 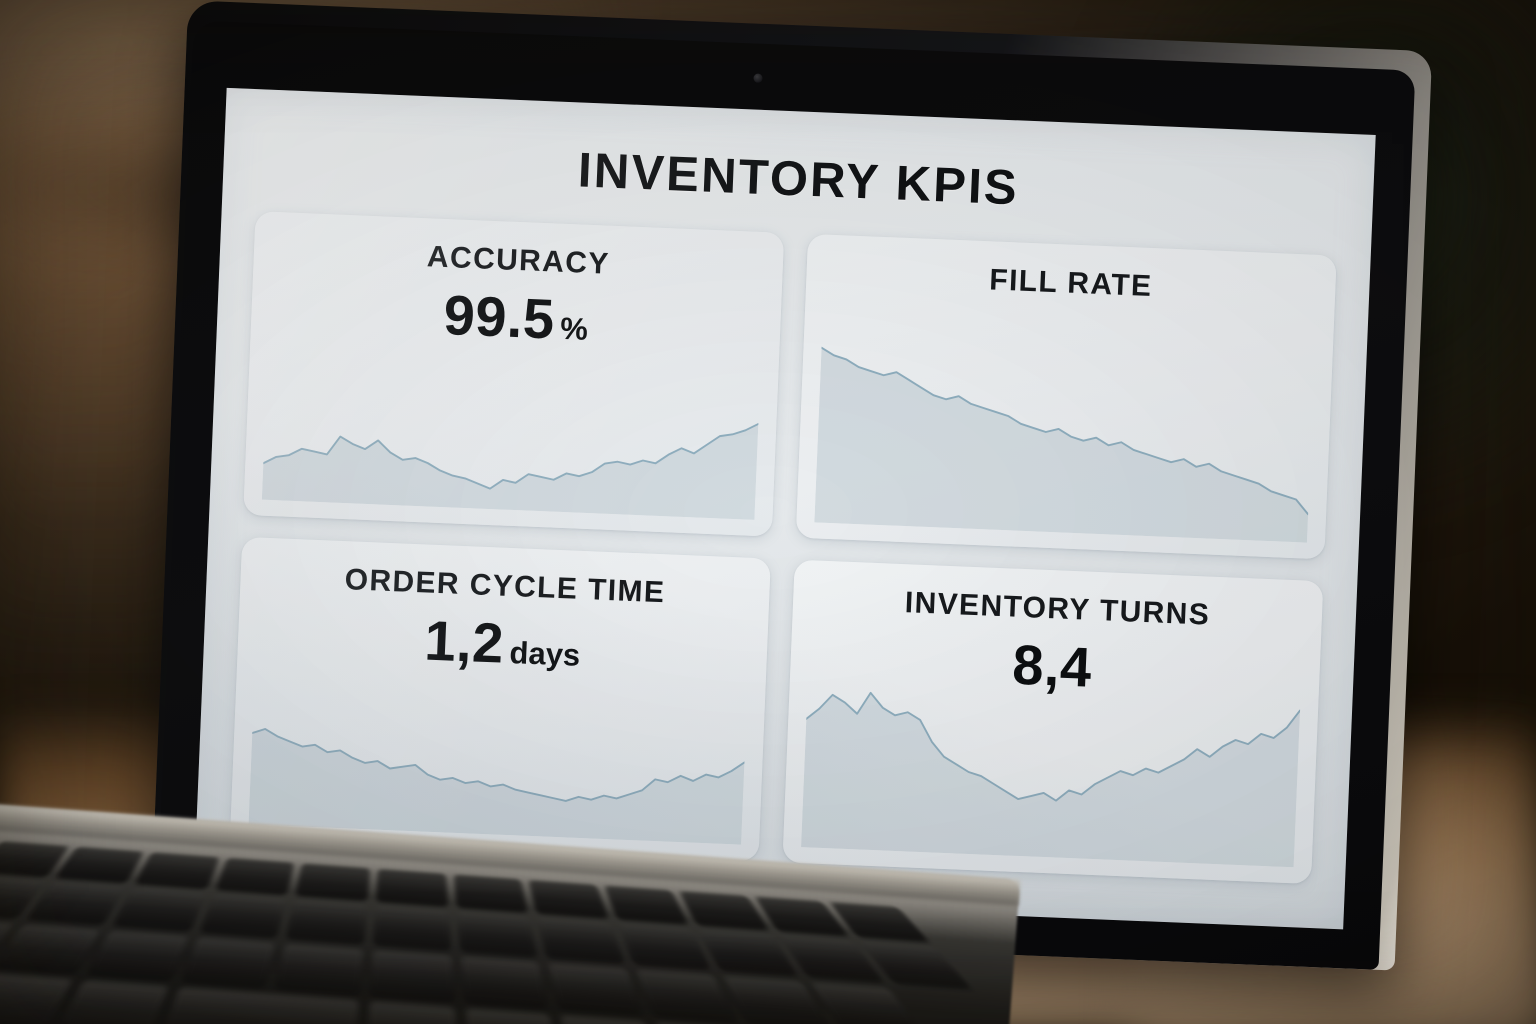 I want to click on sparkline-fill-accuracy, so click(x=510, y=471).